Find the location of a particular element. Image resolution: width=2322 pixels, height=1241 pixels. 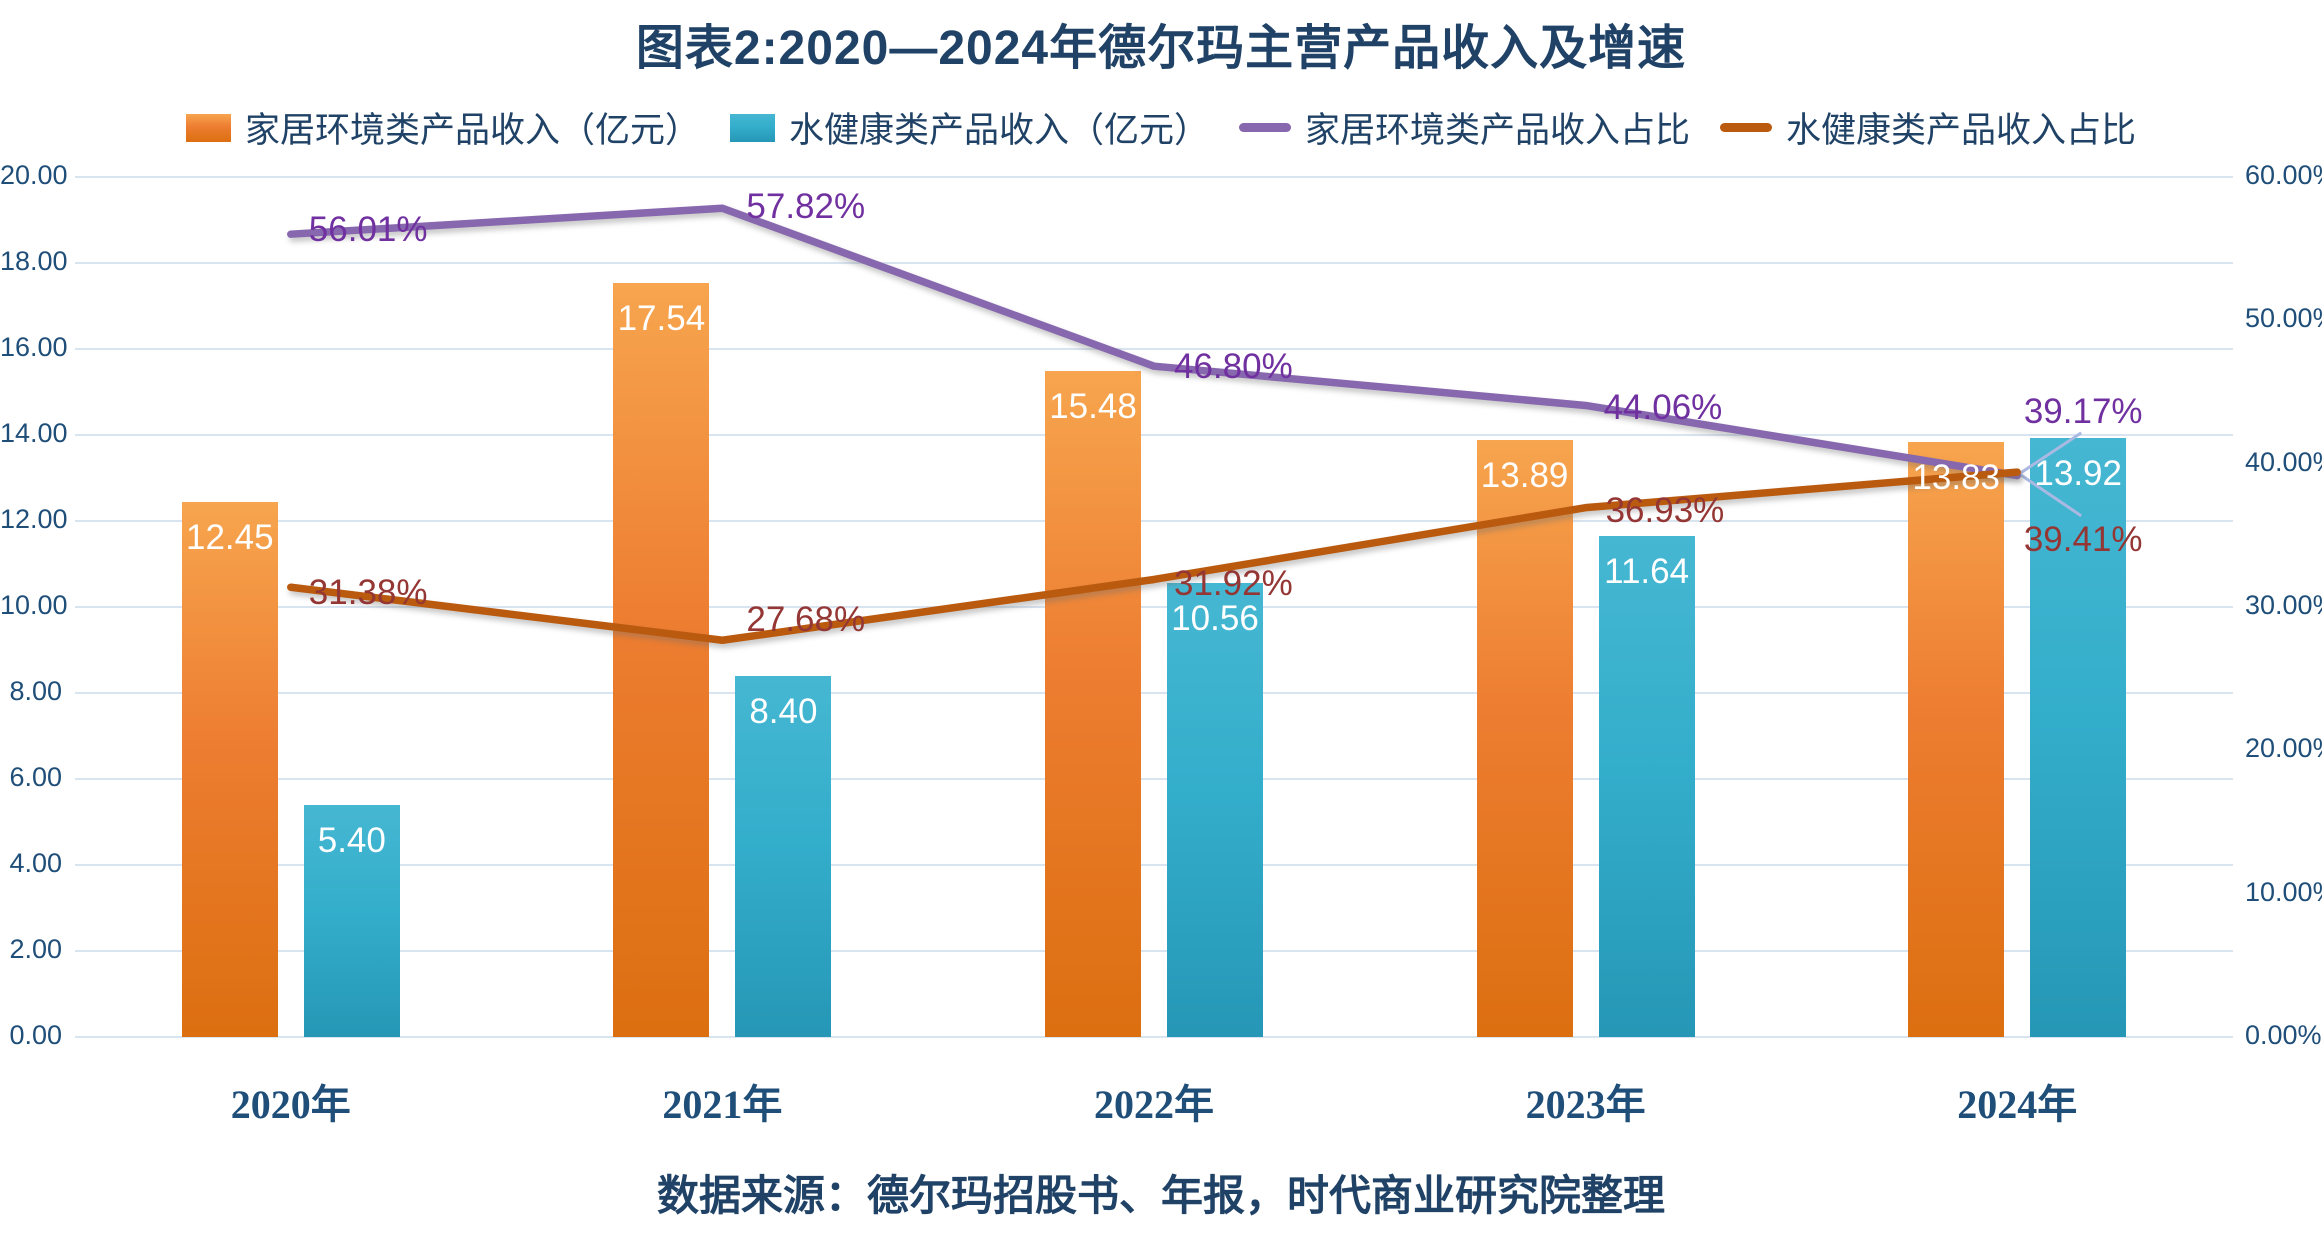

legend-item-water-revenue: 水健康类产品收入（亿元） is located at coordinates (969, 127).